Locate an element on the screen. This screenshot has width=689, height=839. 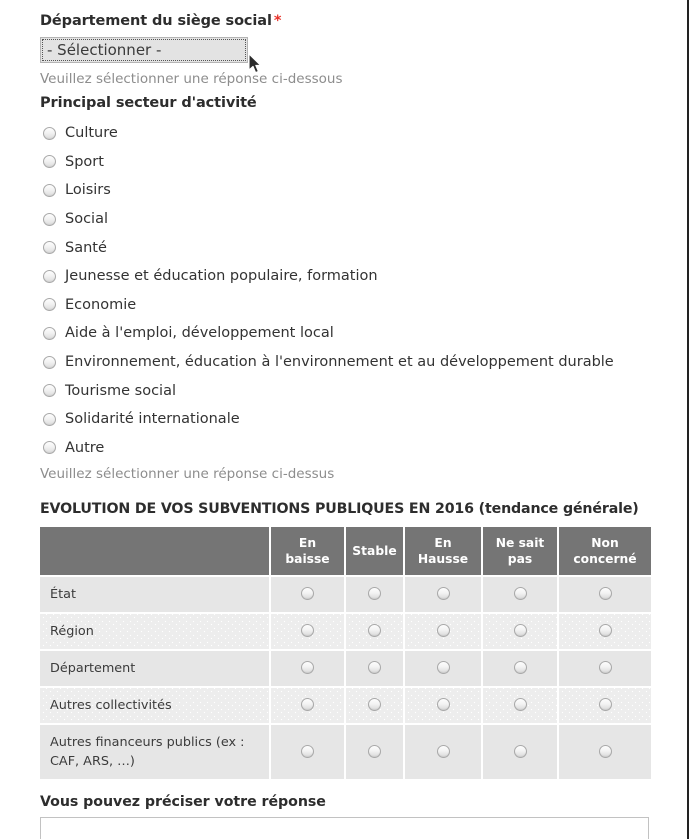
matrix-radio-r4-c2 is located at coordinates (443, 751).